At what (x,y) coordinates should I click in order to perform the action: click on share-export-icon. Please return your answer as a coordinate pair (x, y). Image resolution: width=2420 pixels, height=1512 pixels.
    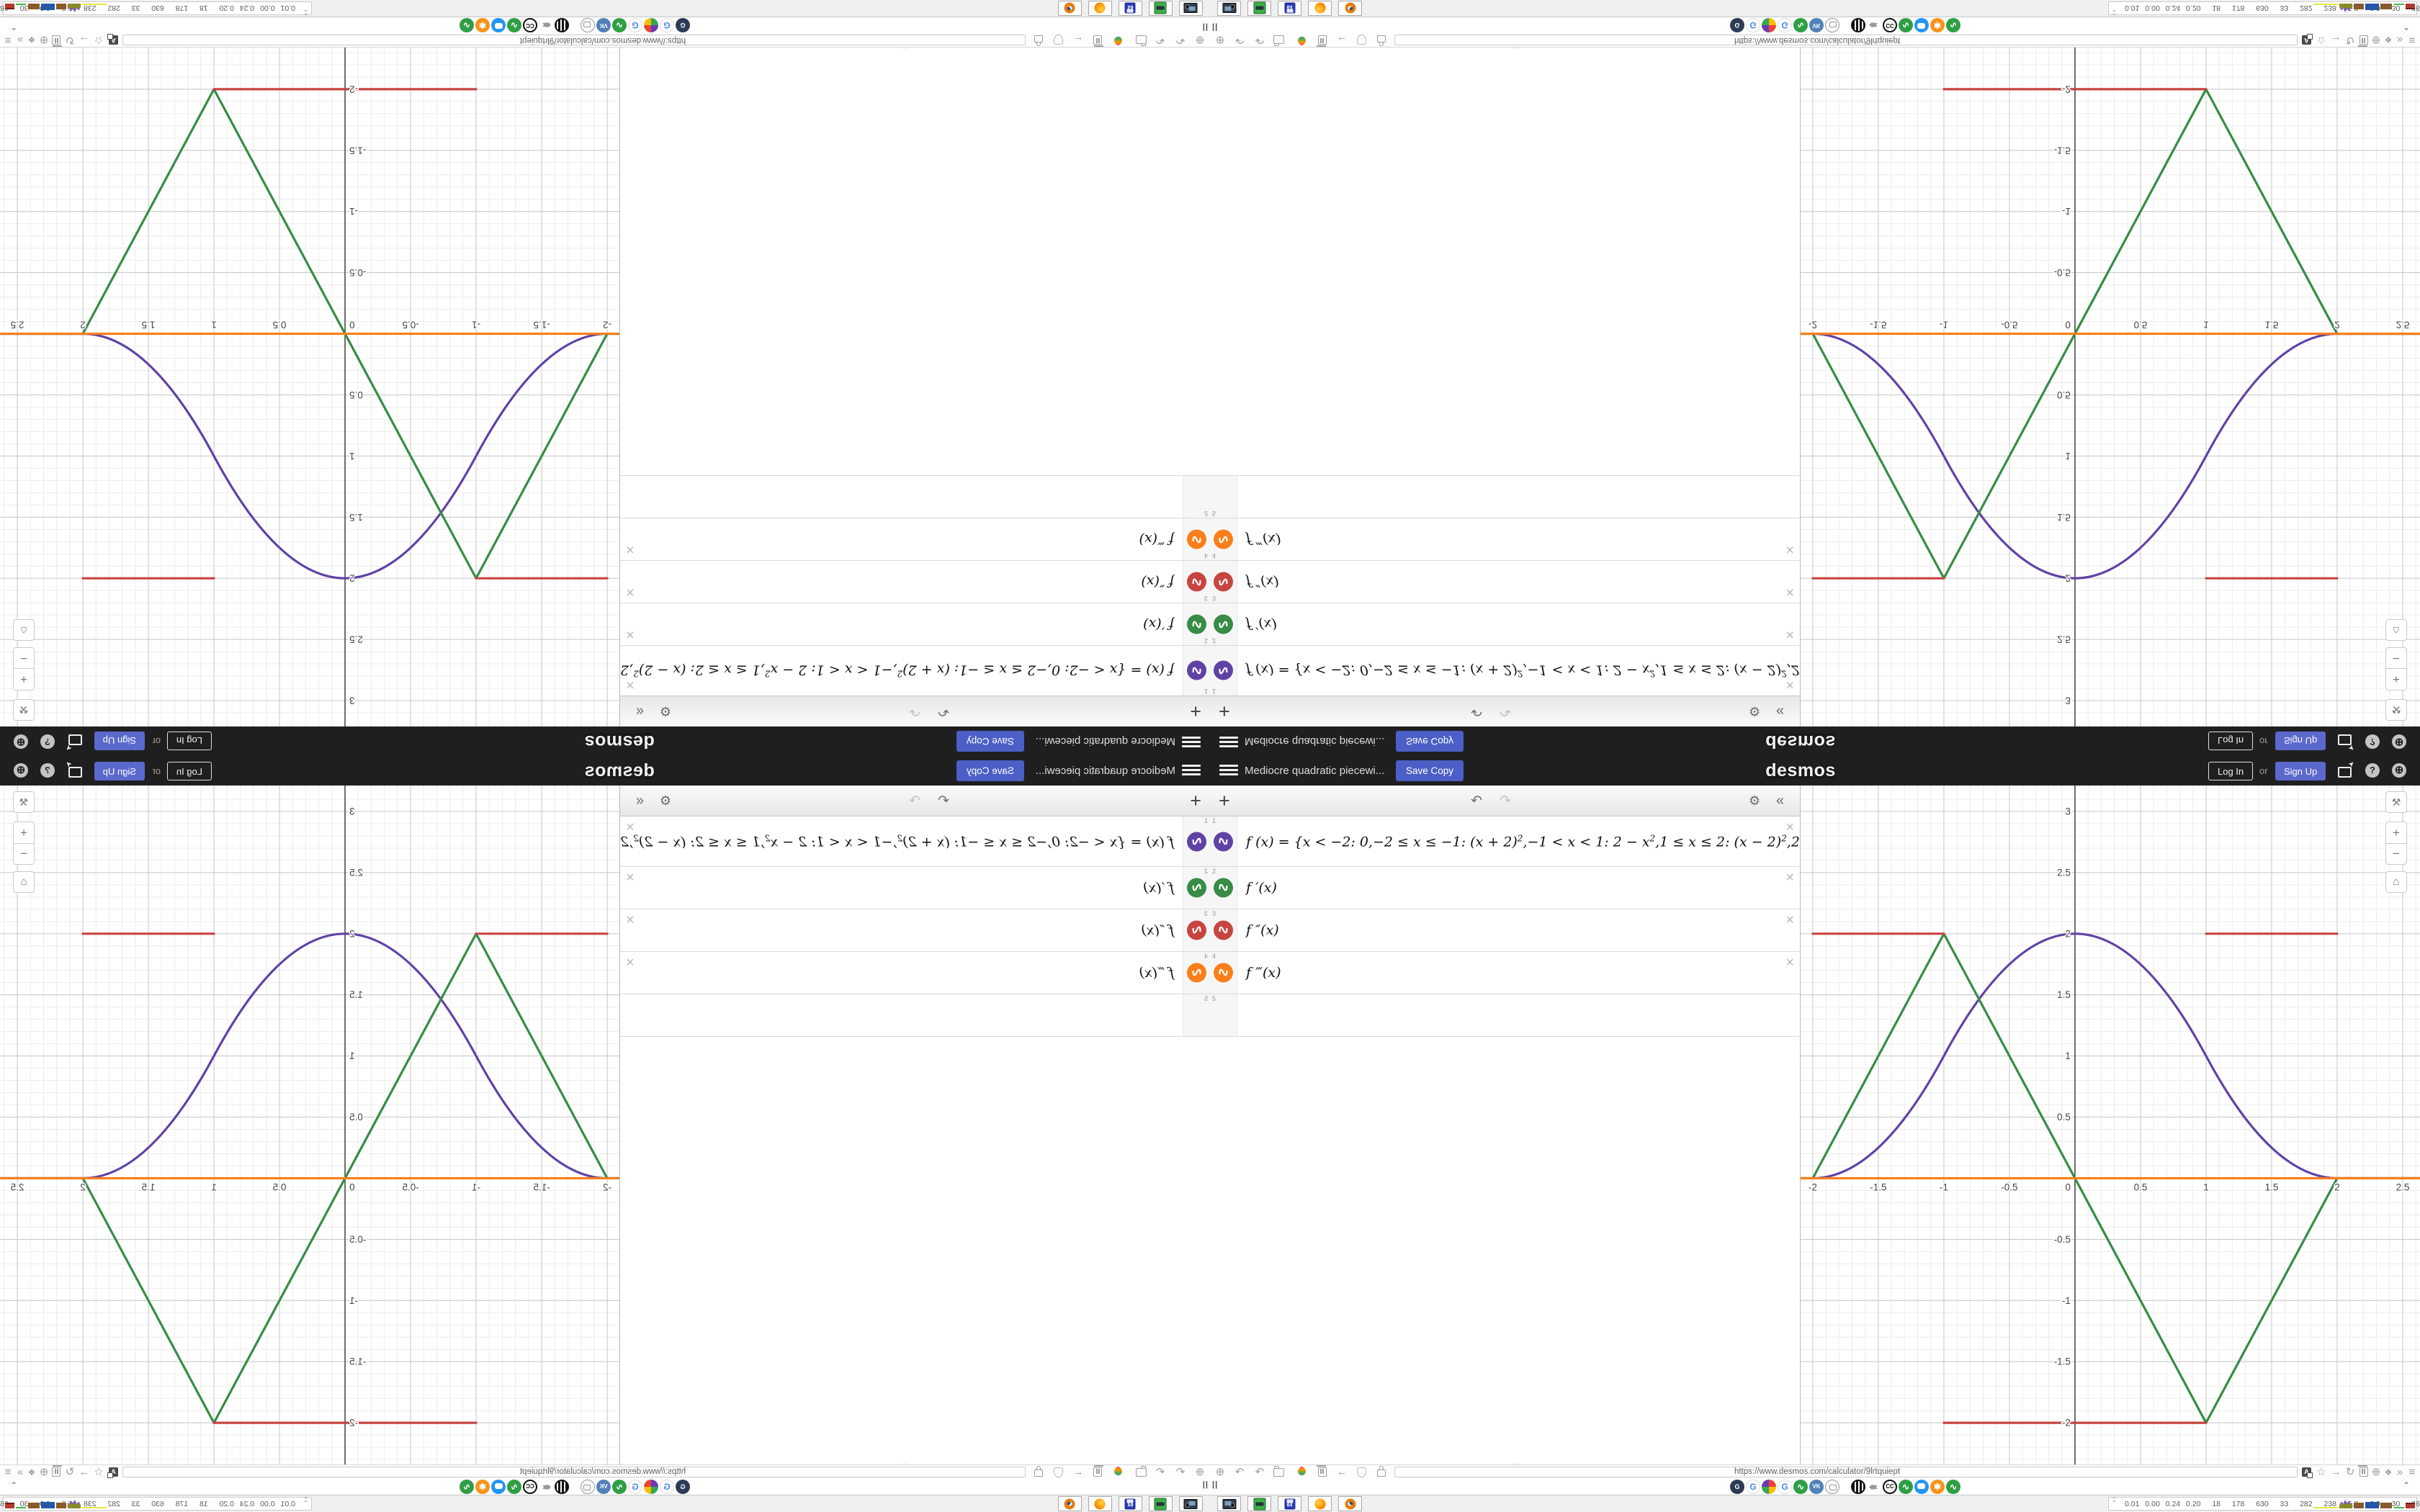
    Looking at the image, I should click on (2345, 772).